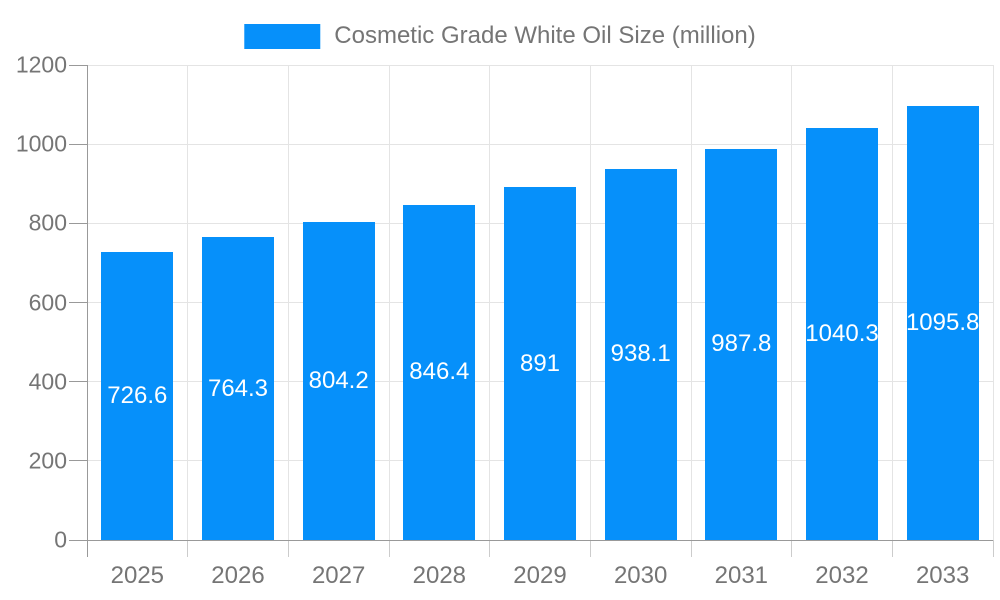 This screenshot has height=600, width=1000. What do you see at coordinates (282, 36) in the screenshot?
I see `legend-swatch` at bounding box center [282, 36].